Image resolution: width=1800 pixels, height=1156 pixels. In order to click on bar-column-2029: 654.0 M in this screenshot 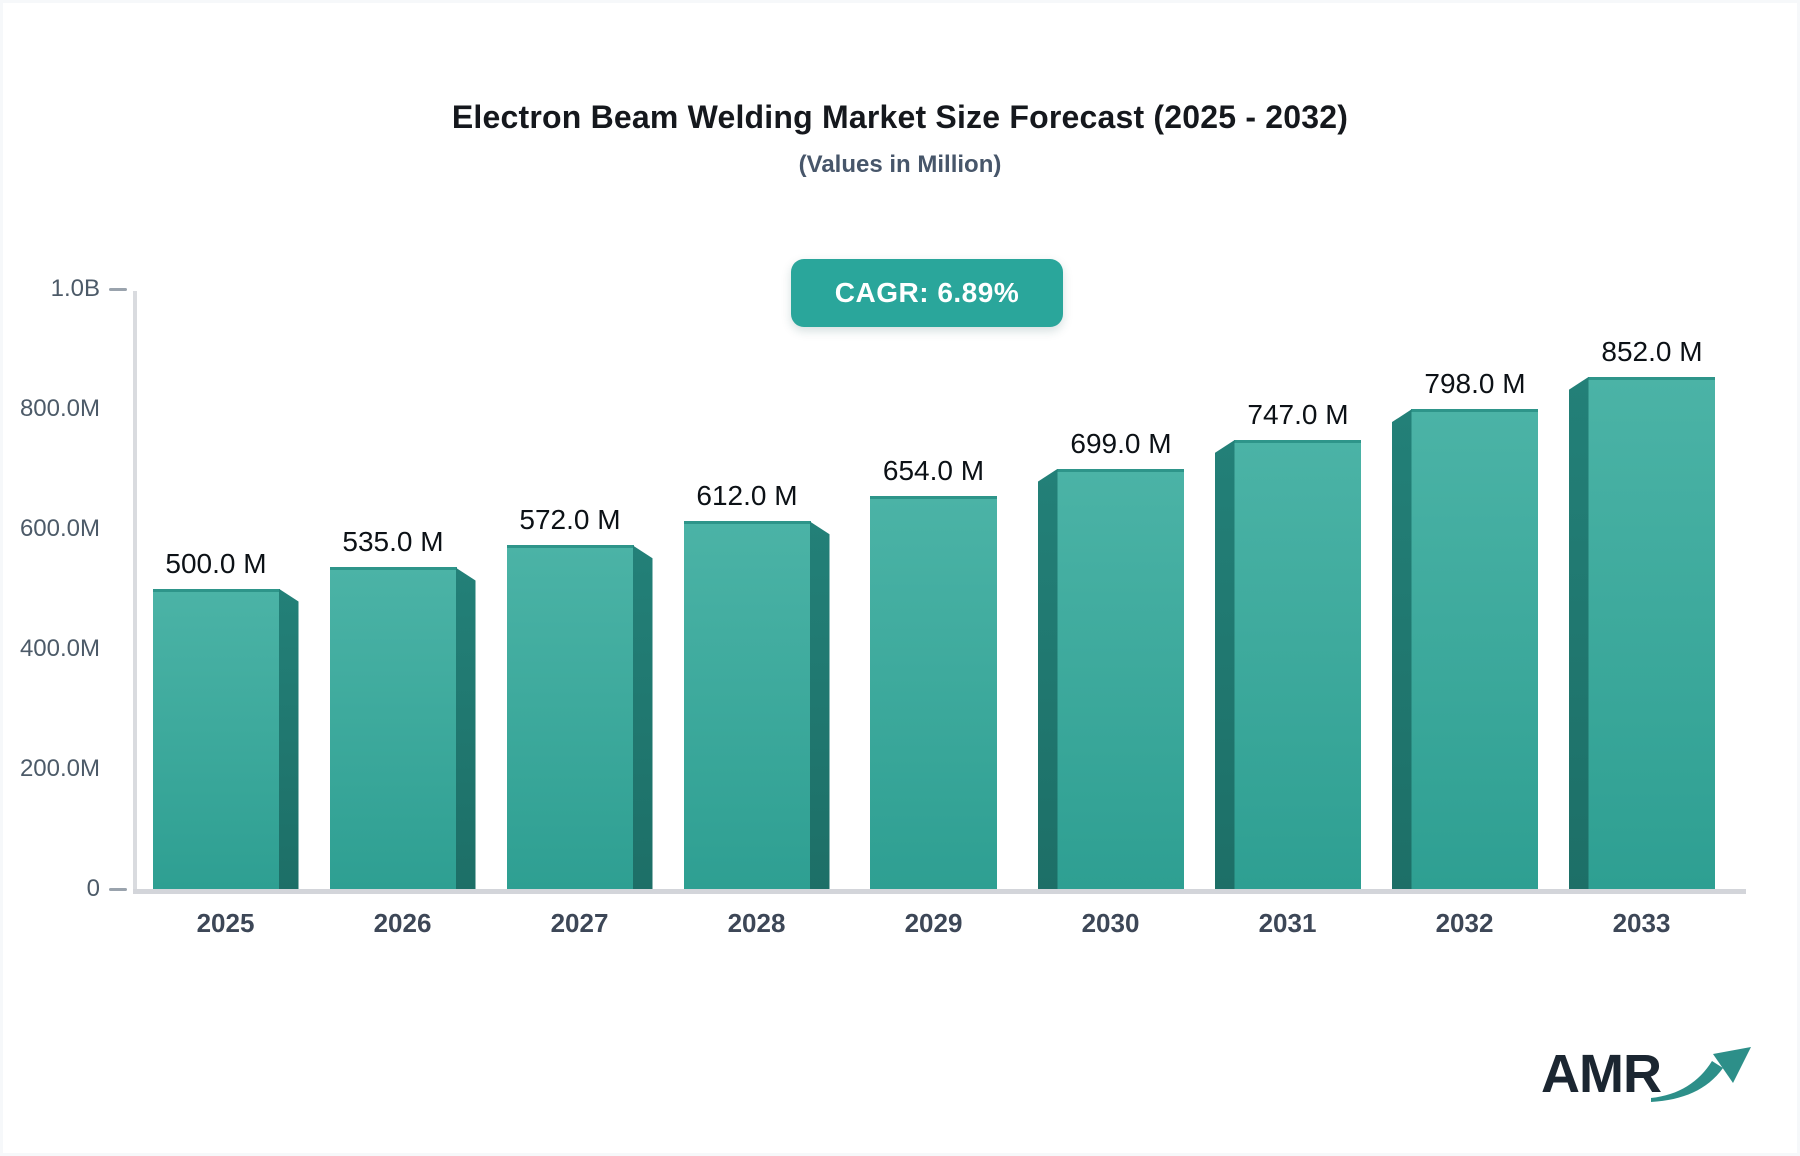, I will do `click(933, 588)`.